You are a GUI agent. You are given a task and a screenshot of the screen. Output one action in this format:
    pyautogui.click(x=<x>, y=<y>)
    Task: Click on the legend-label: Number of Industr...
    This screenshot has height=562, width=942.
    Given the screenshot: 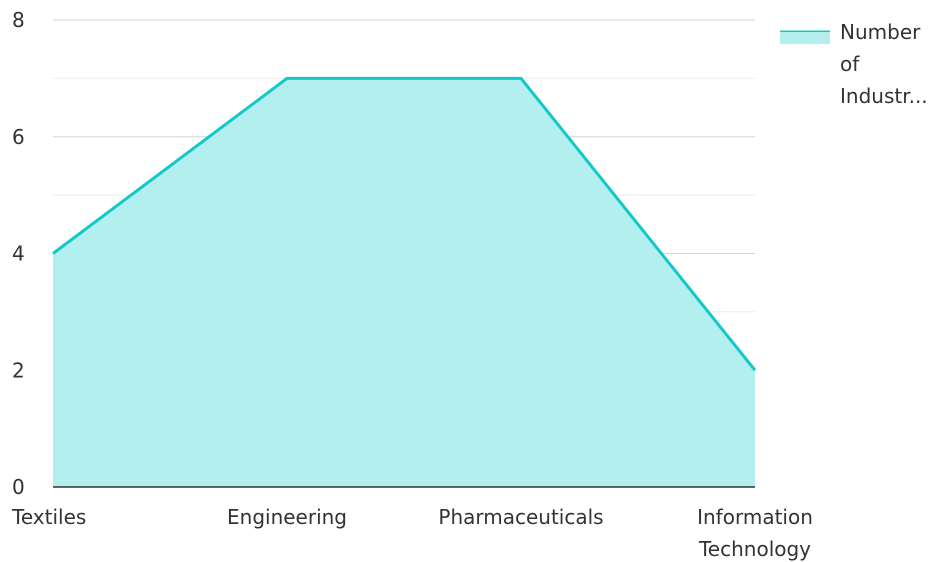 What is the action you would take?
    pyautogui.click(x=884, y=64)
    